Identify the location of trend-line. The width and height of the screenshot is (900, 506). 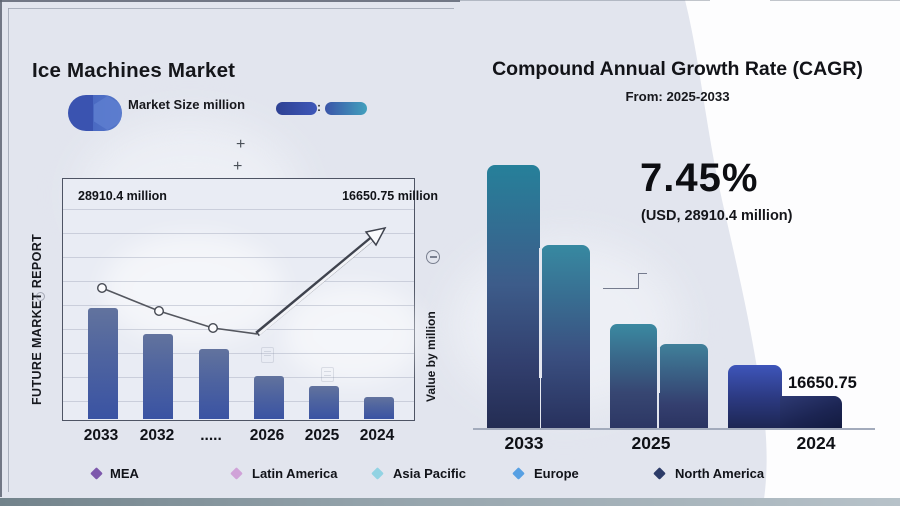
(179, 311).